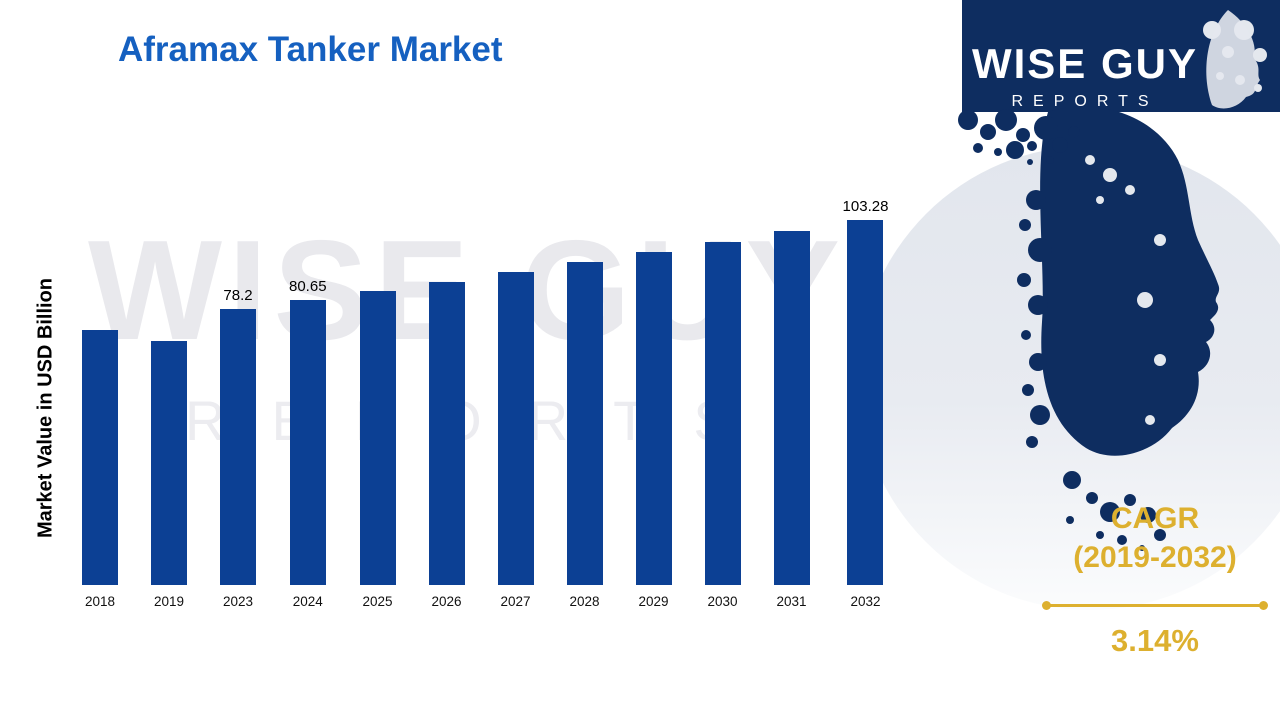  I want to click on x-tick-label: 2026, so click(446, 601).